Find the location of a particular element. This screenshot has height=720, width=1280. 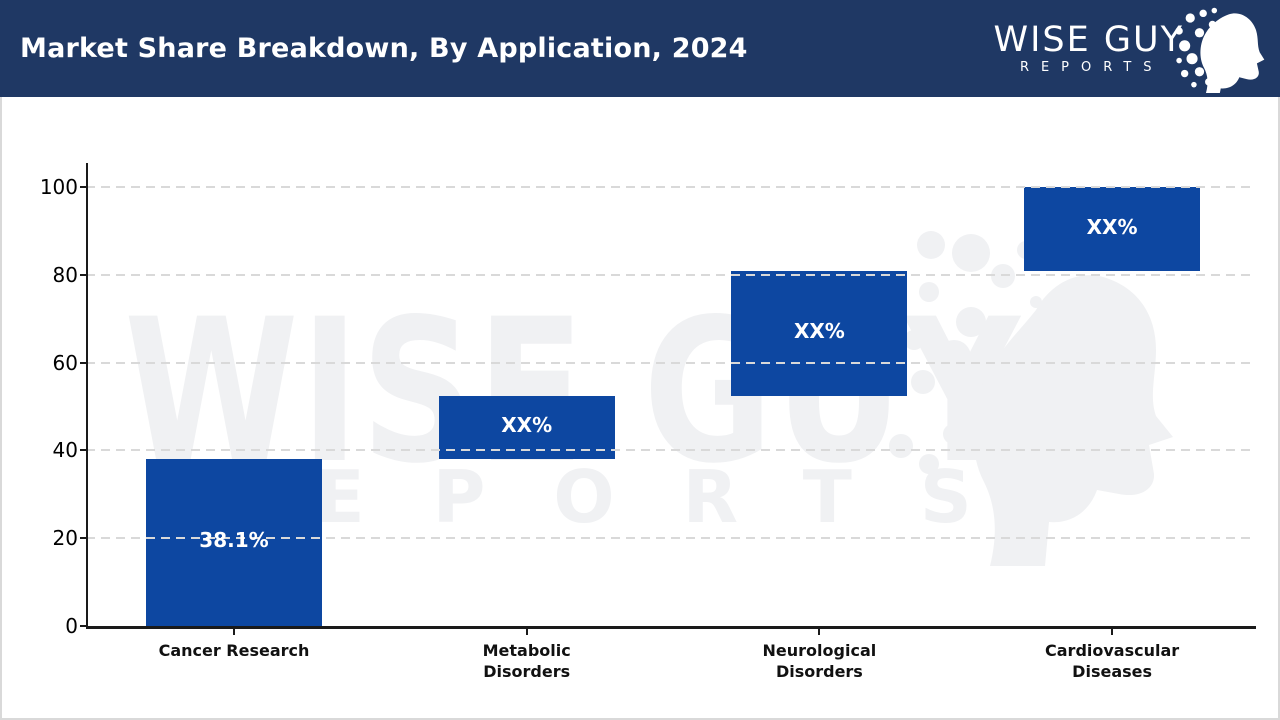

bar-value-label-cancer-research: 38.1% is located at coordinates (234, 540).